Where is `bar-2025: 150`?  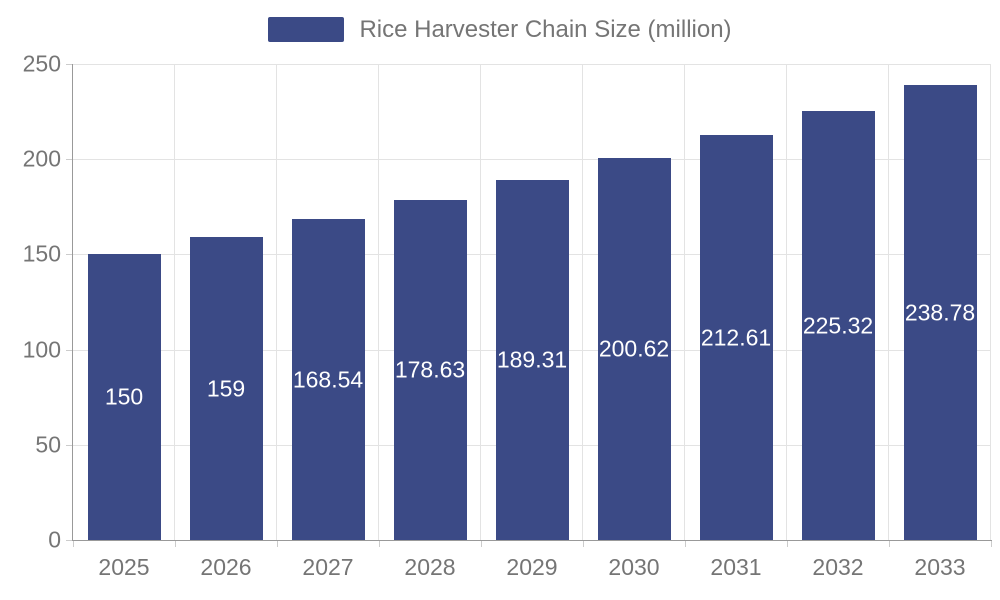
bar-2025: 150 is located at coordinates (124, 397).